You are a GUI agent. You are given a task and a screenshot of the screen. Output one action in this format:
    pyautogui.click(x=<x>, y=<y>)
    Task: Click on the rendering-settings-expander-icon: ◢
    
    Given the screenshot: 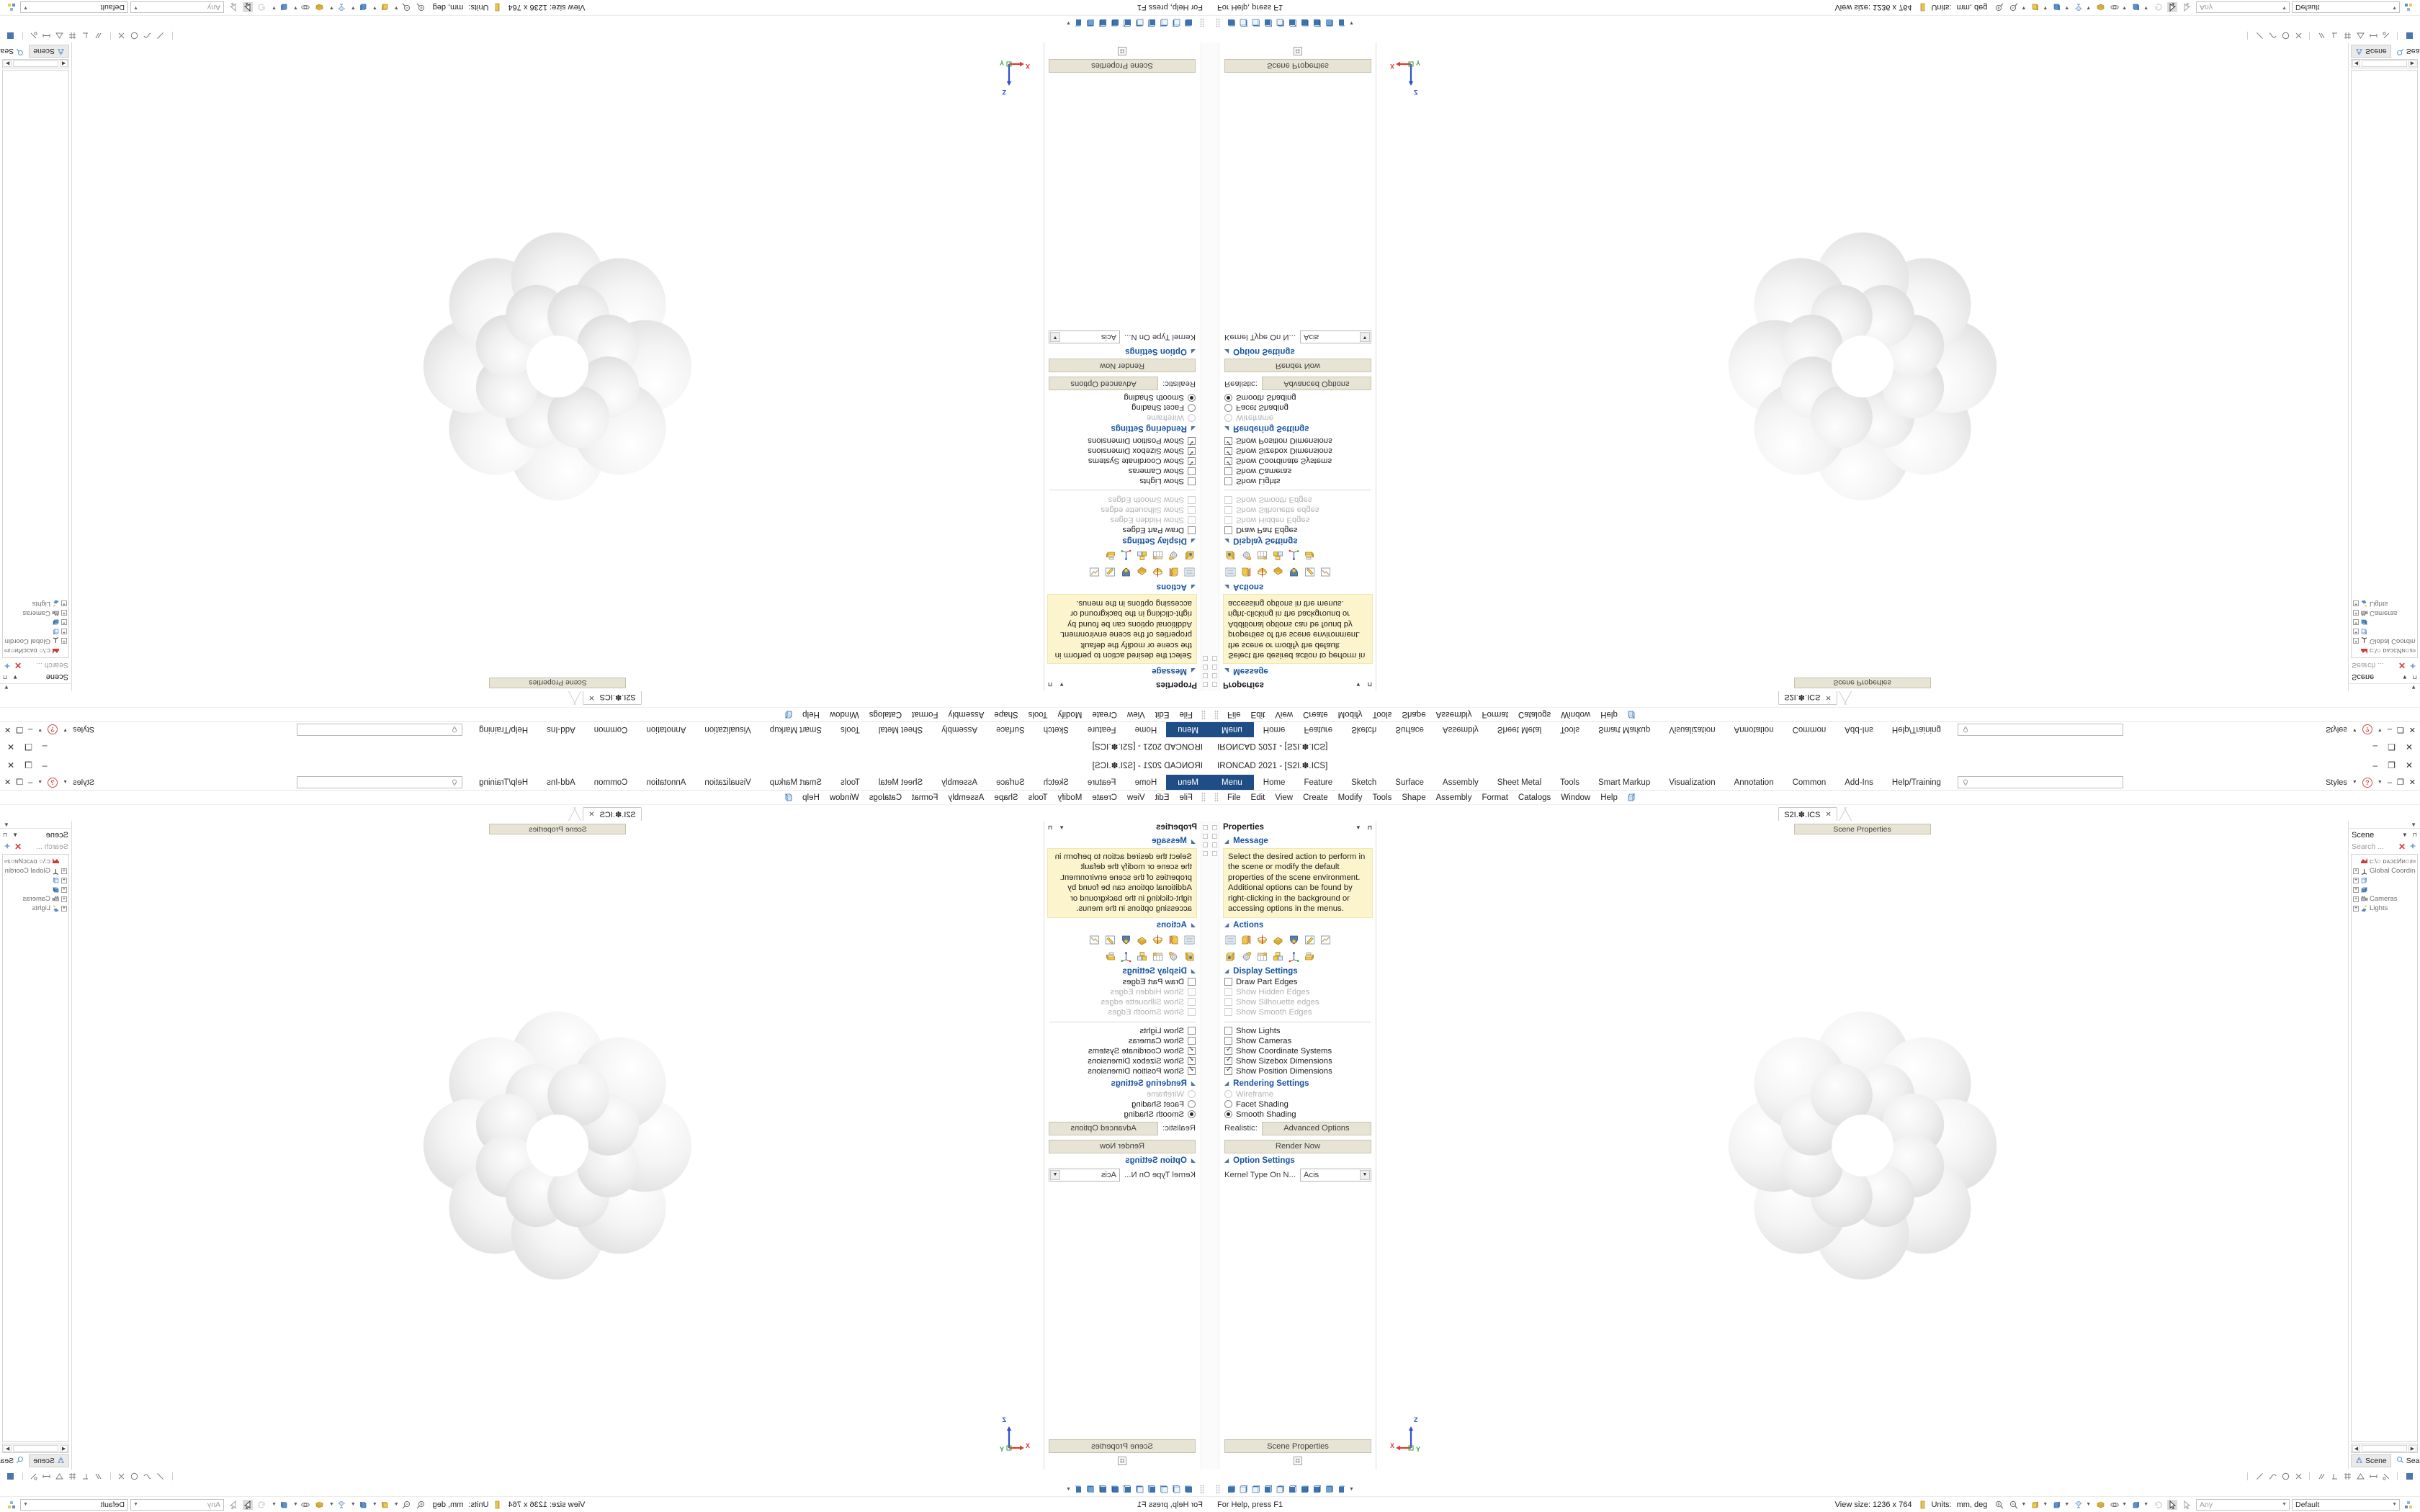 What is the action you would take?
    pyautogui.click(x=1226, y=428)
    